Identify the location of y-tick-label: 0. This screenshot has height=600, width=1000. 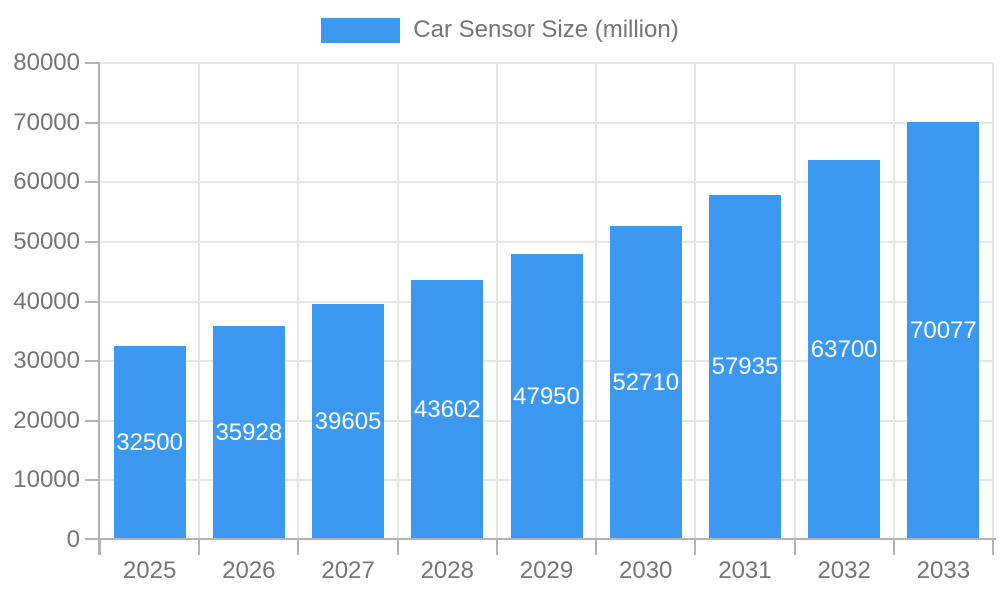
(73, 539).